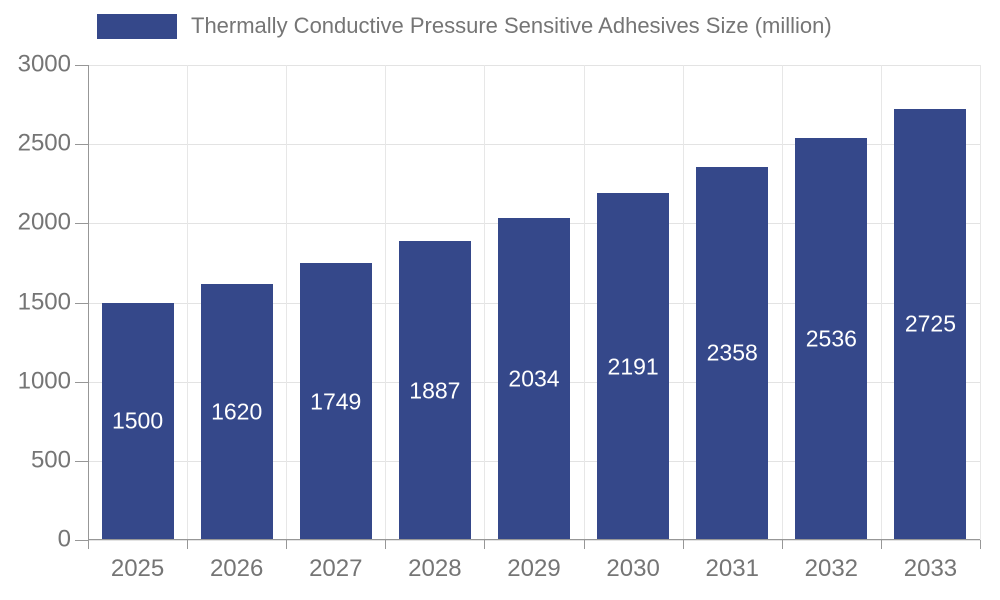 The width and height of the screenshot is (1000, 600). I want to click on x-tick-label: 2032, so click(831, 568).